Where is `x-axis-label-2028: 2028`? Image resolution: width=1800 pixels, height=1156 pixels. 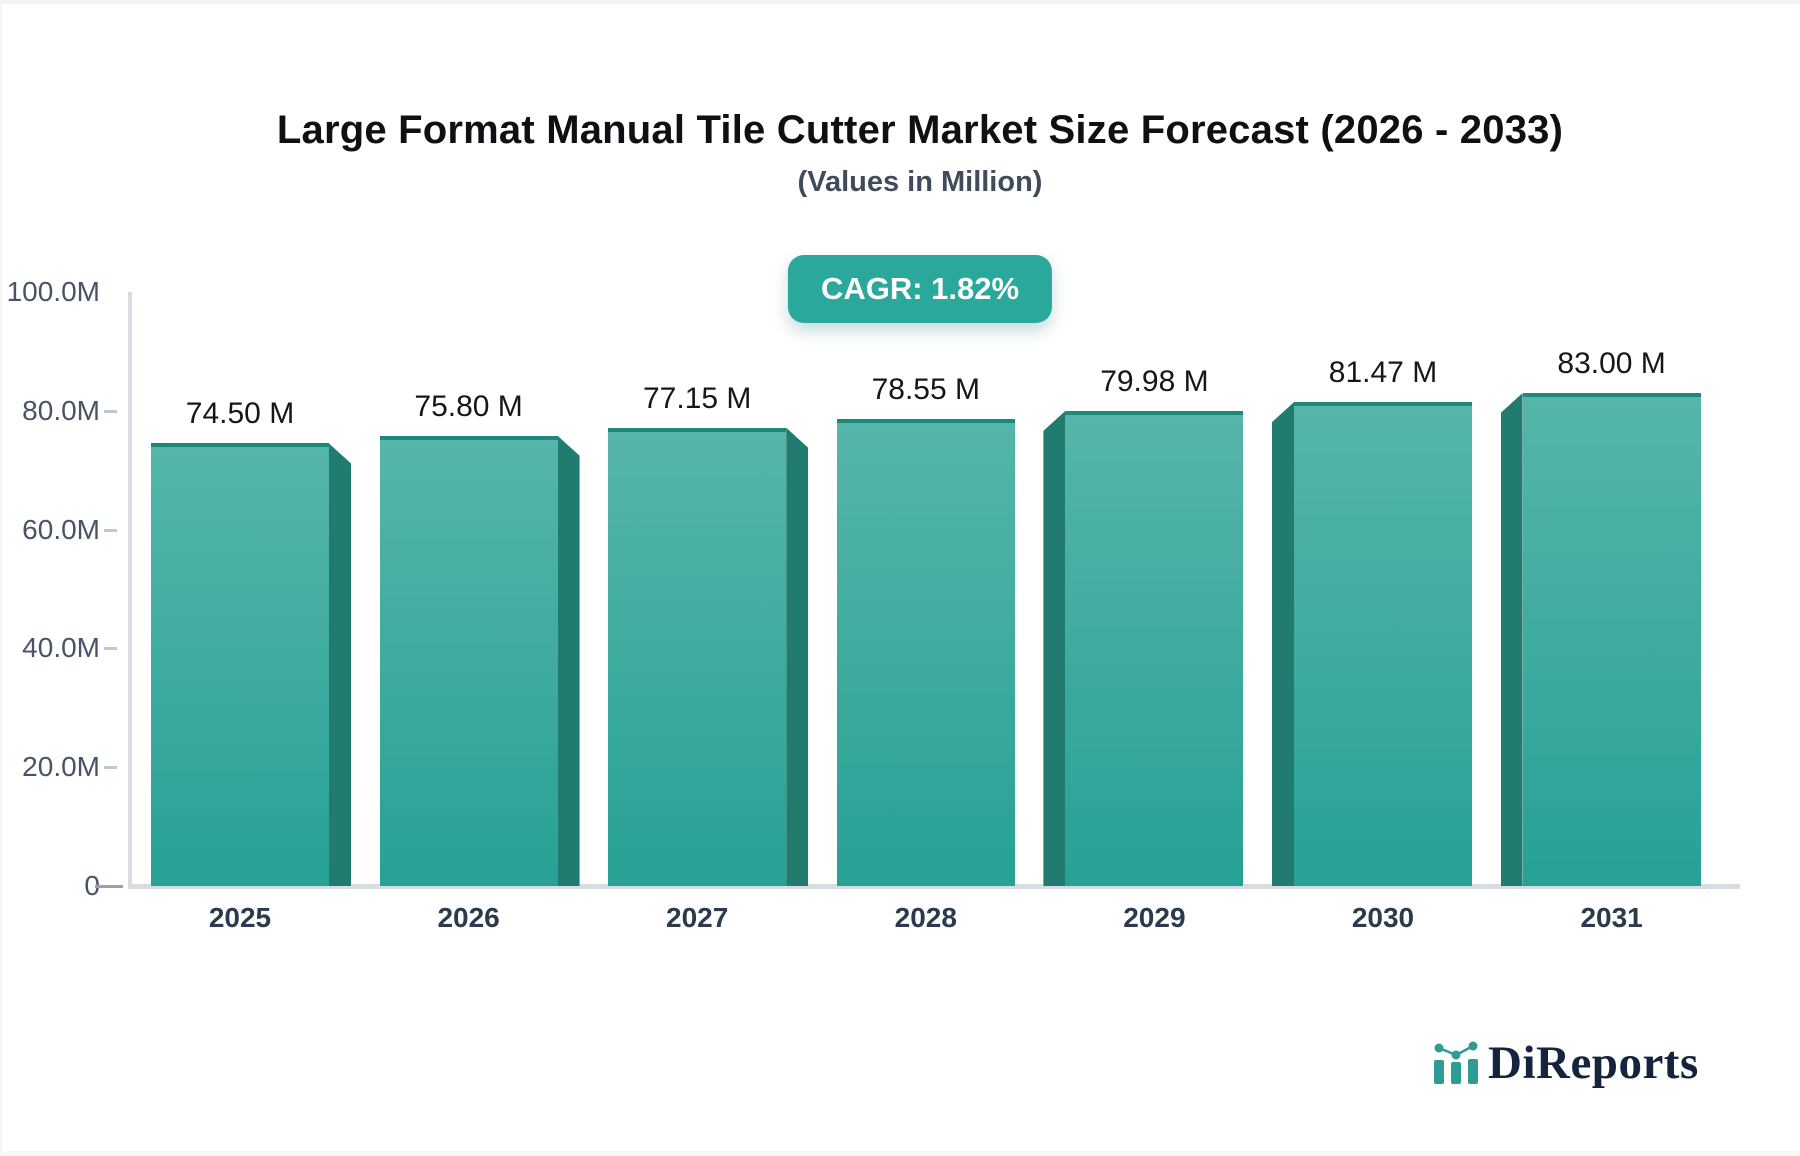
x-axis-label-2028: 2028 is located at coordinates (925, 917).